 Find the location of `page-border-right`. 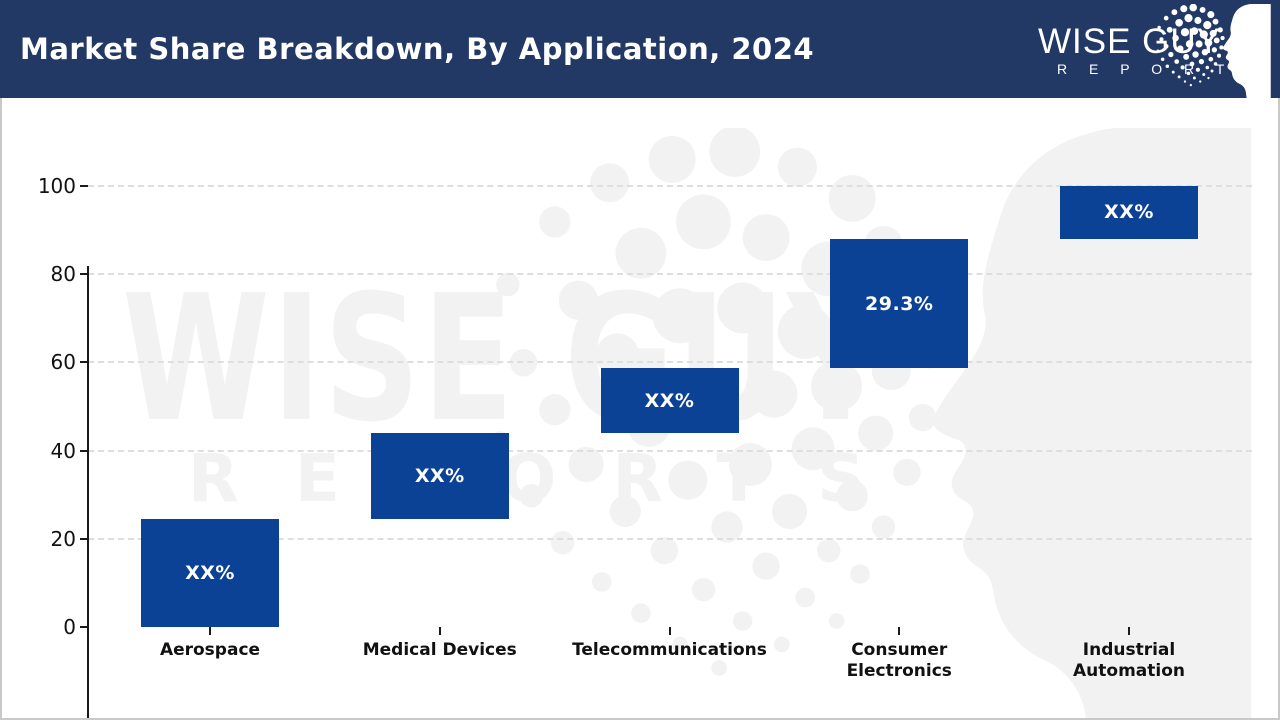

page-border-right is located at coordinates (1279, 409).